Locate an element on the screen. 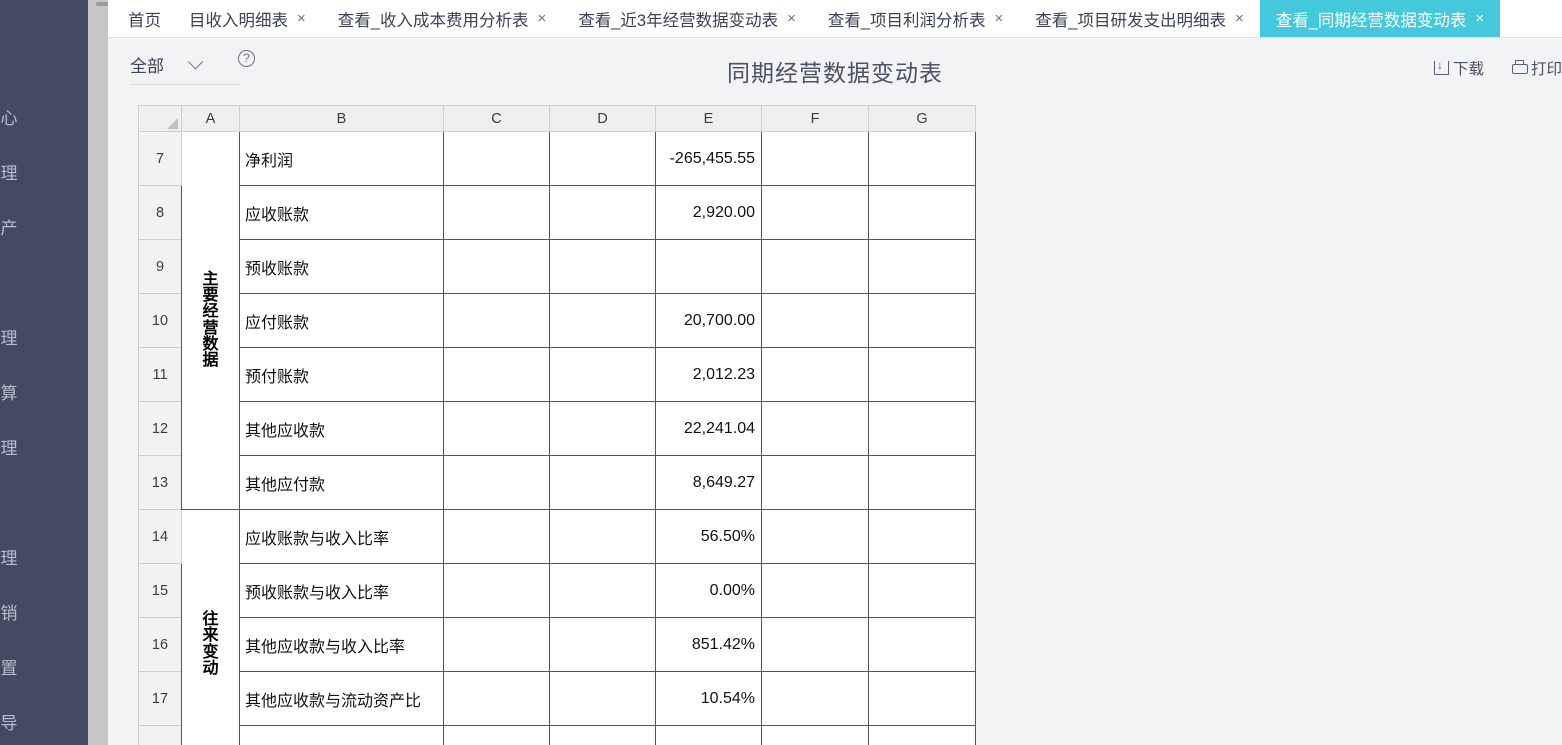 The width and height of the screenshot is (1562, 745). table-row: 9 预收账款 is located at coordinates (557, 266).